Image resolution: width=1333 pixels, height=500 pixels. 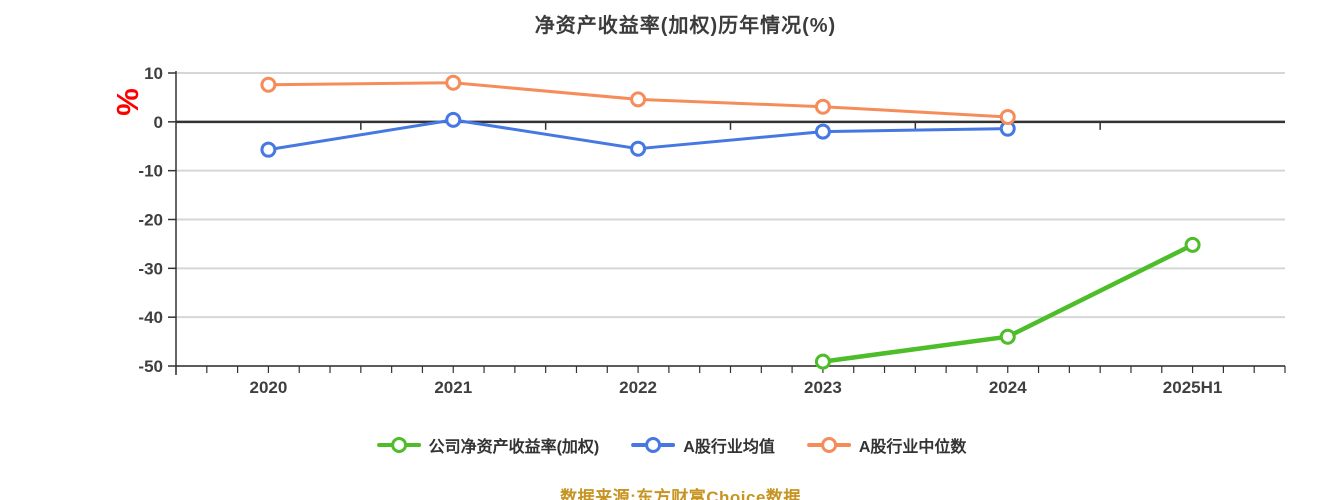 I want to click on y-tick-label: 10, so click(x=153, y=73).